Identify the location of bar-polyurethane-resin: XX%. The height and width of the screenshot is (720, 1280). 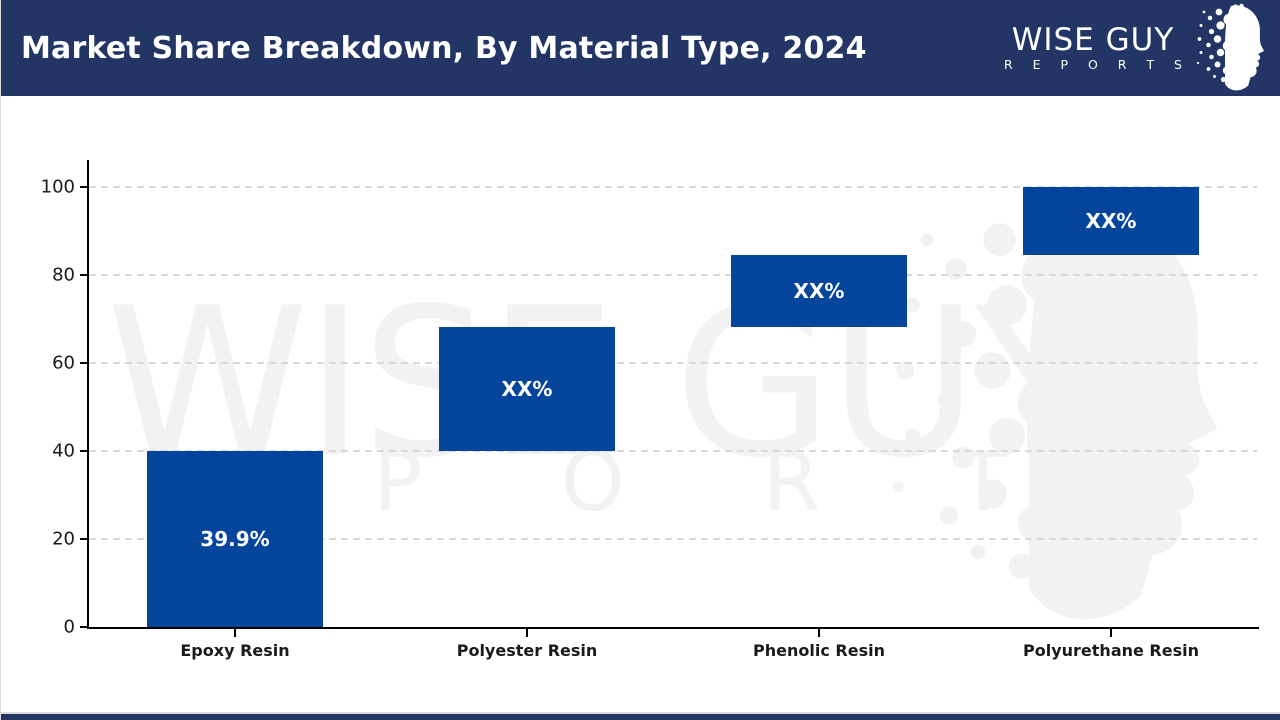
(1111, 221).